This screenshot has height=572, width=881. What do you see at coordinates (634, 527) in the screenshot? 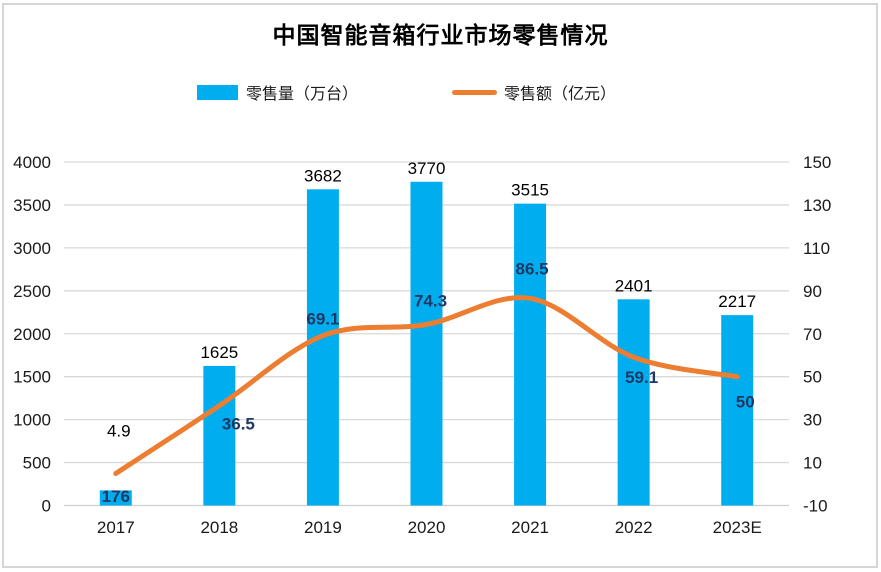
I see `x-axis-category-label: 2022` at bounding box center [634, 527].